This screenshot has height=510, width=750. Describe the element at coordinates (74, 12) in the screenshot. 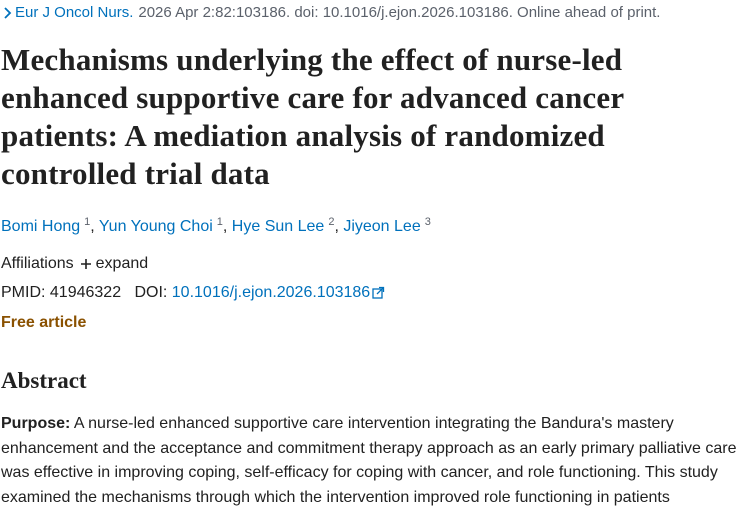

I see `journal-link: Eur J Oncol Nurs.` at that location.